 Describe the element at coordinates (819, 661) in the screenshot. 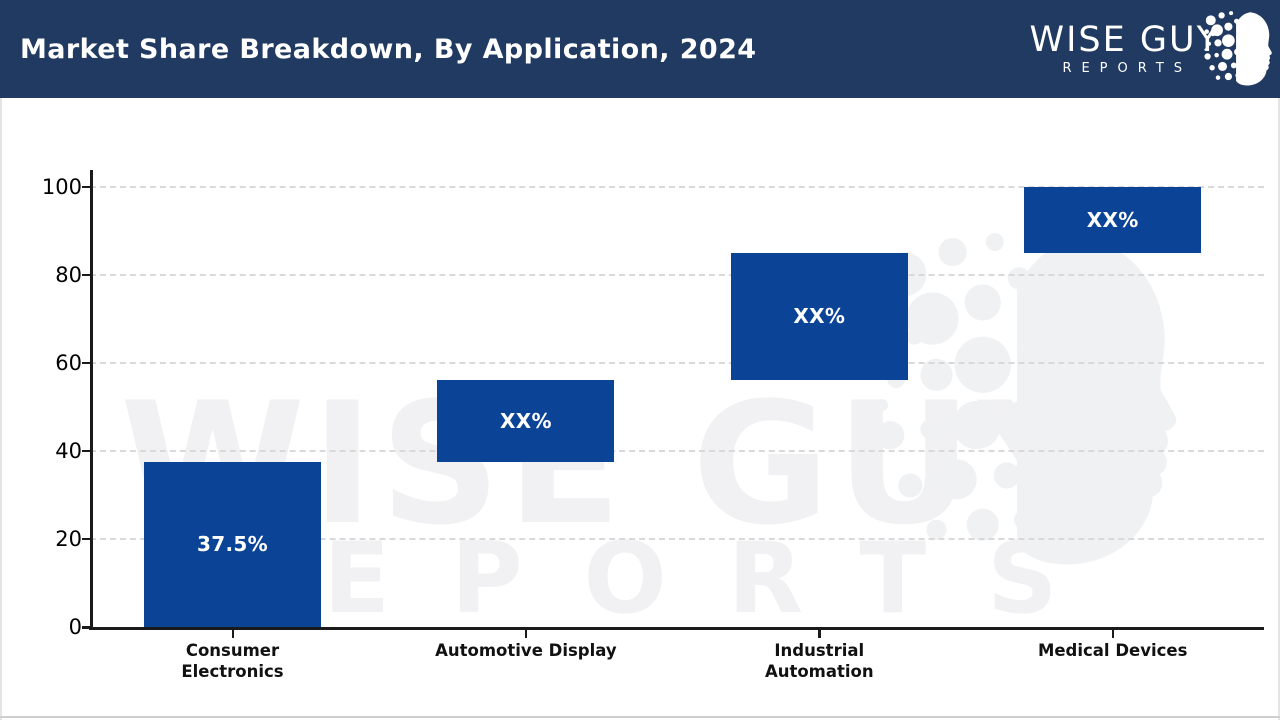

I see `x-category-label-industrial-automation: Industrial Automation` at that location.